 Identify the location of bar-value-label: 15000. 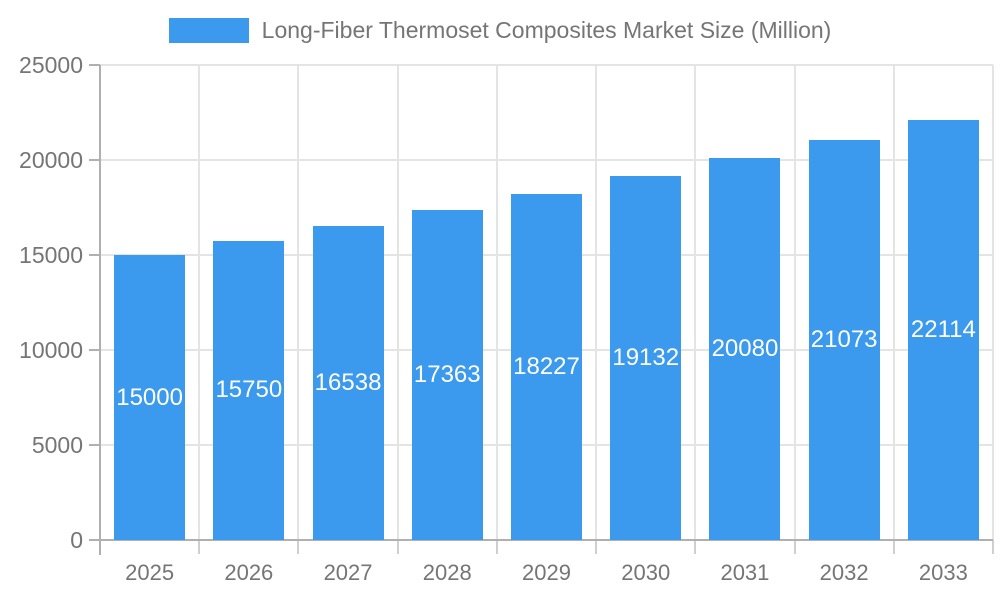
(149, 397).